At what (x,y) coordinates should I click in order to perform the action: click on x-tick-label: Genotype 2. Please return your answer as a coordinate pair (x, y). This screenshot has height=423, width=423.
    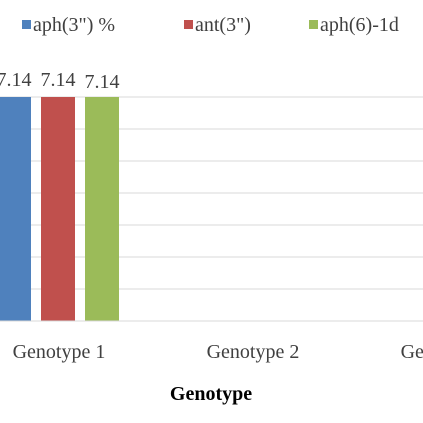
    Looking at the image, I should click on (253, 352).